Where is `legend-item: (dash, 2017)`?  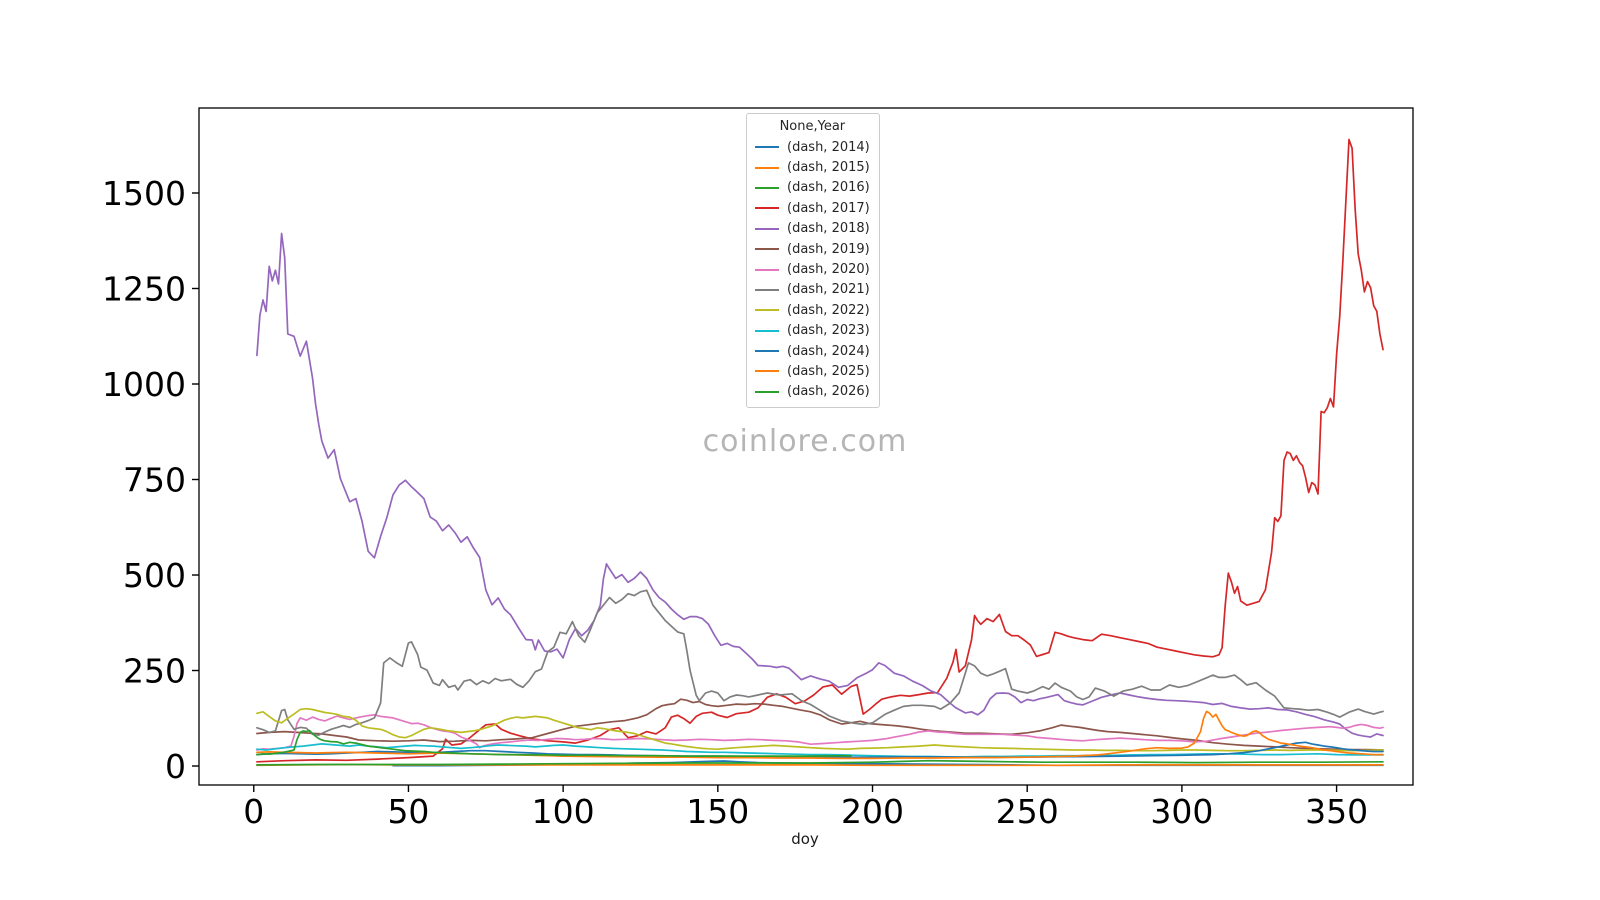
legend-item: (dash, 2017) is located at coordinates (812, 208).